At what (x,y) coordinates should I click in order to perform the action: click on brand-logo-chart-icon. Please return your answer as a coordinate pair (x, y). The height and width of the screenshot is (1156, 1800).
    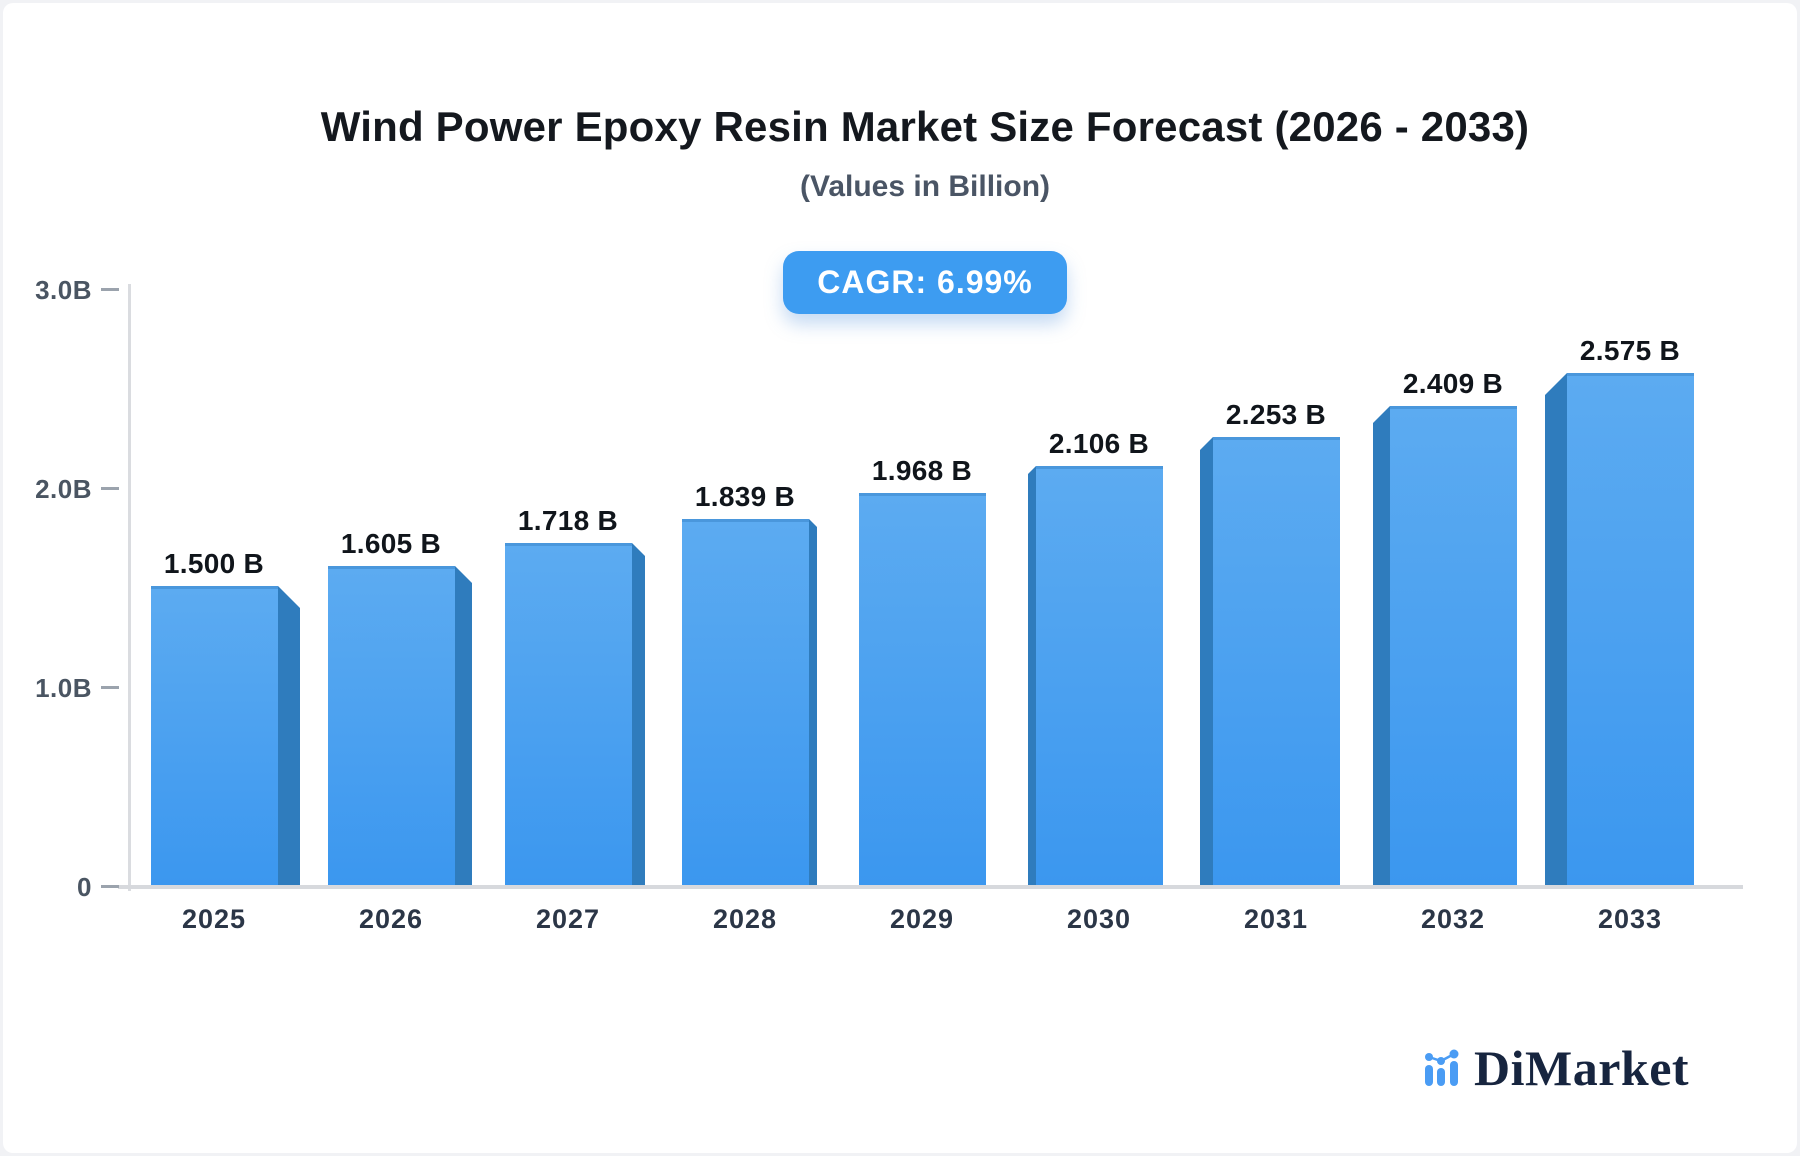
    Looking at the image, I should click on (1442, 1067).